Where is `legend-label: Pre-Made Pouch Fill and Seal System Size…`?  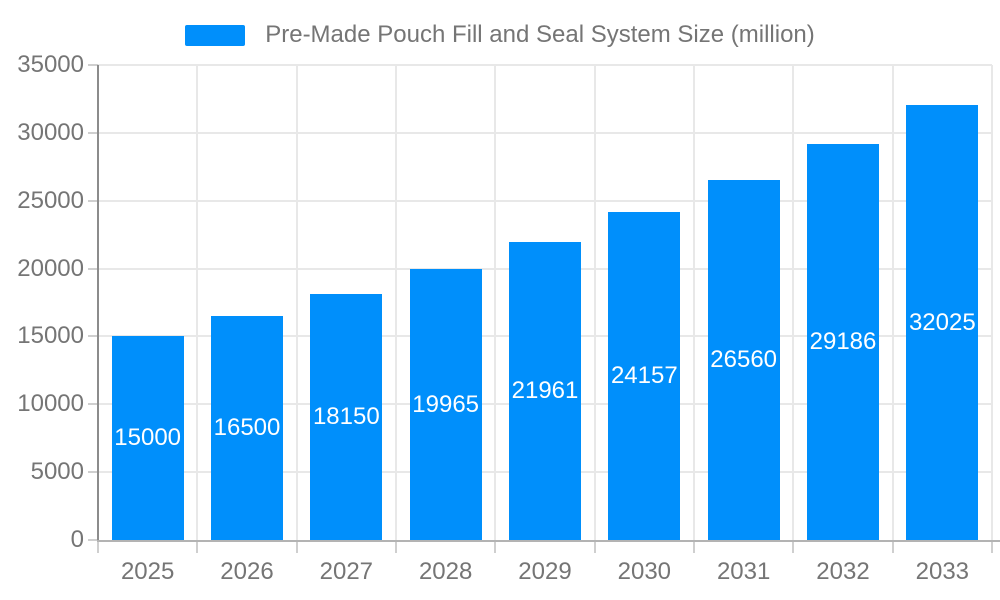
legend-label: Pre-Made Pouch Fill and Seal System Size… is located at coordinates (540, 34).